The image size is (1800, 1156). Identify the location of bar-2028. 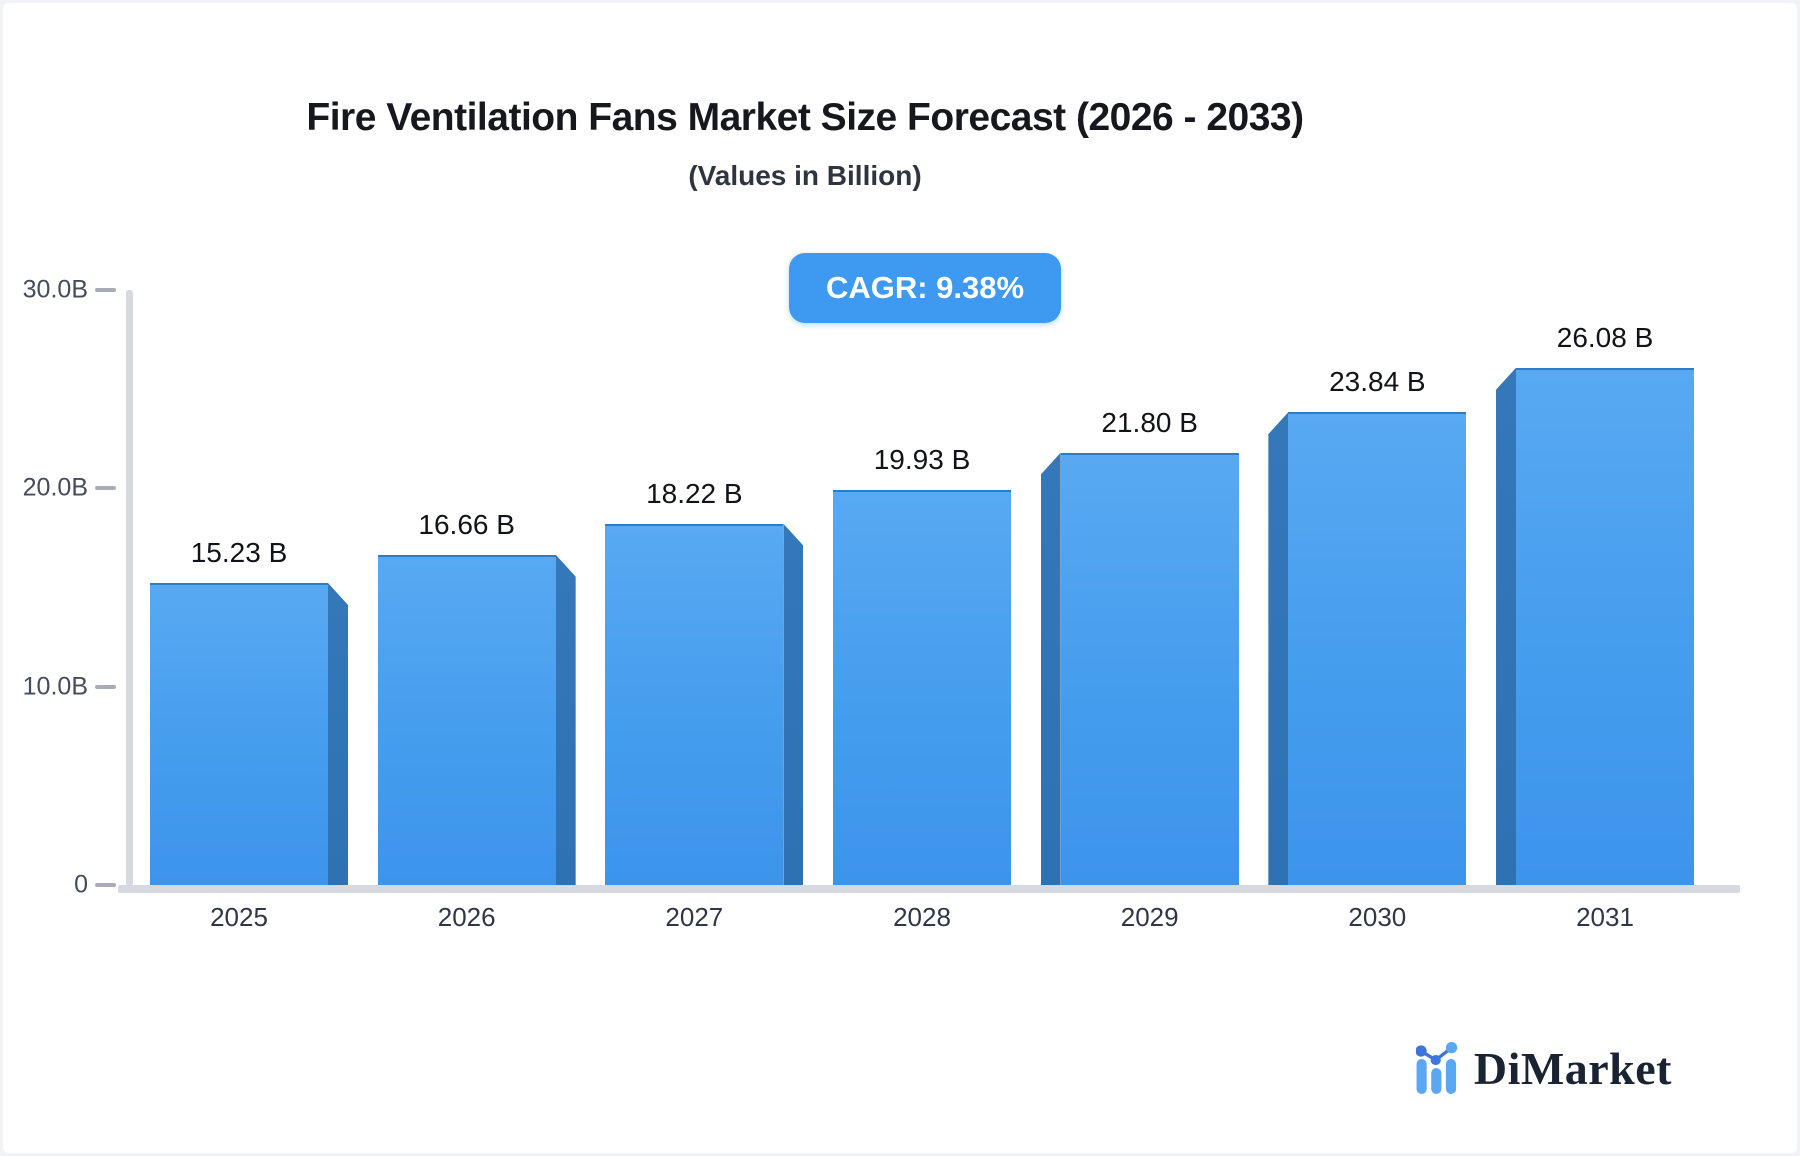
(922, 687).